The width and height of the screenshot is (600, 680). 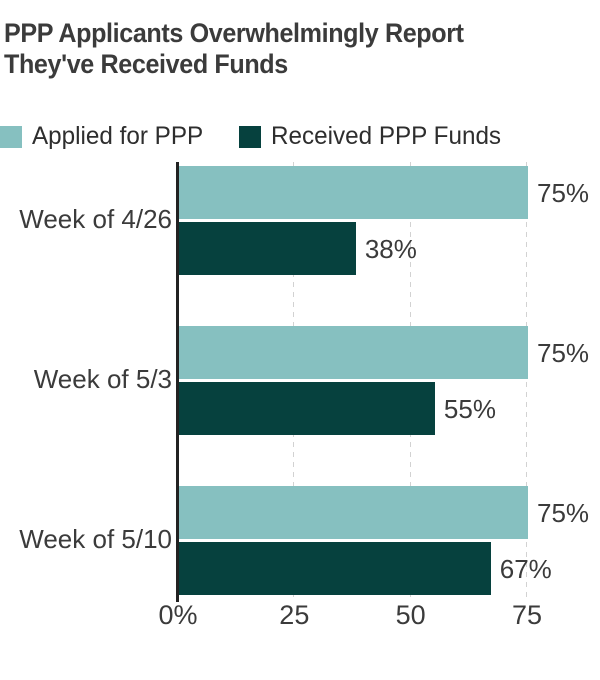 What do you see at coordinates (11, 136) in the screenshot?
I see `legend-swatch-applied-icon` at bounding box center [11, 136].